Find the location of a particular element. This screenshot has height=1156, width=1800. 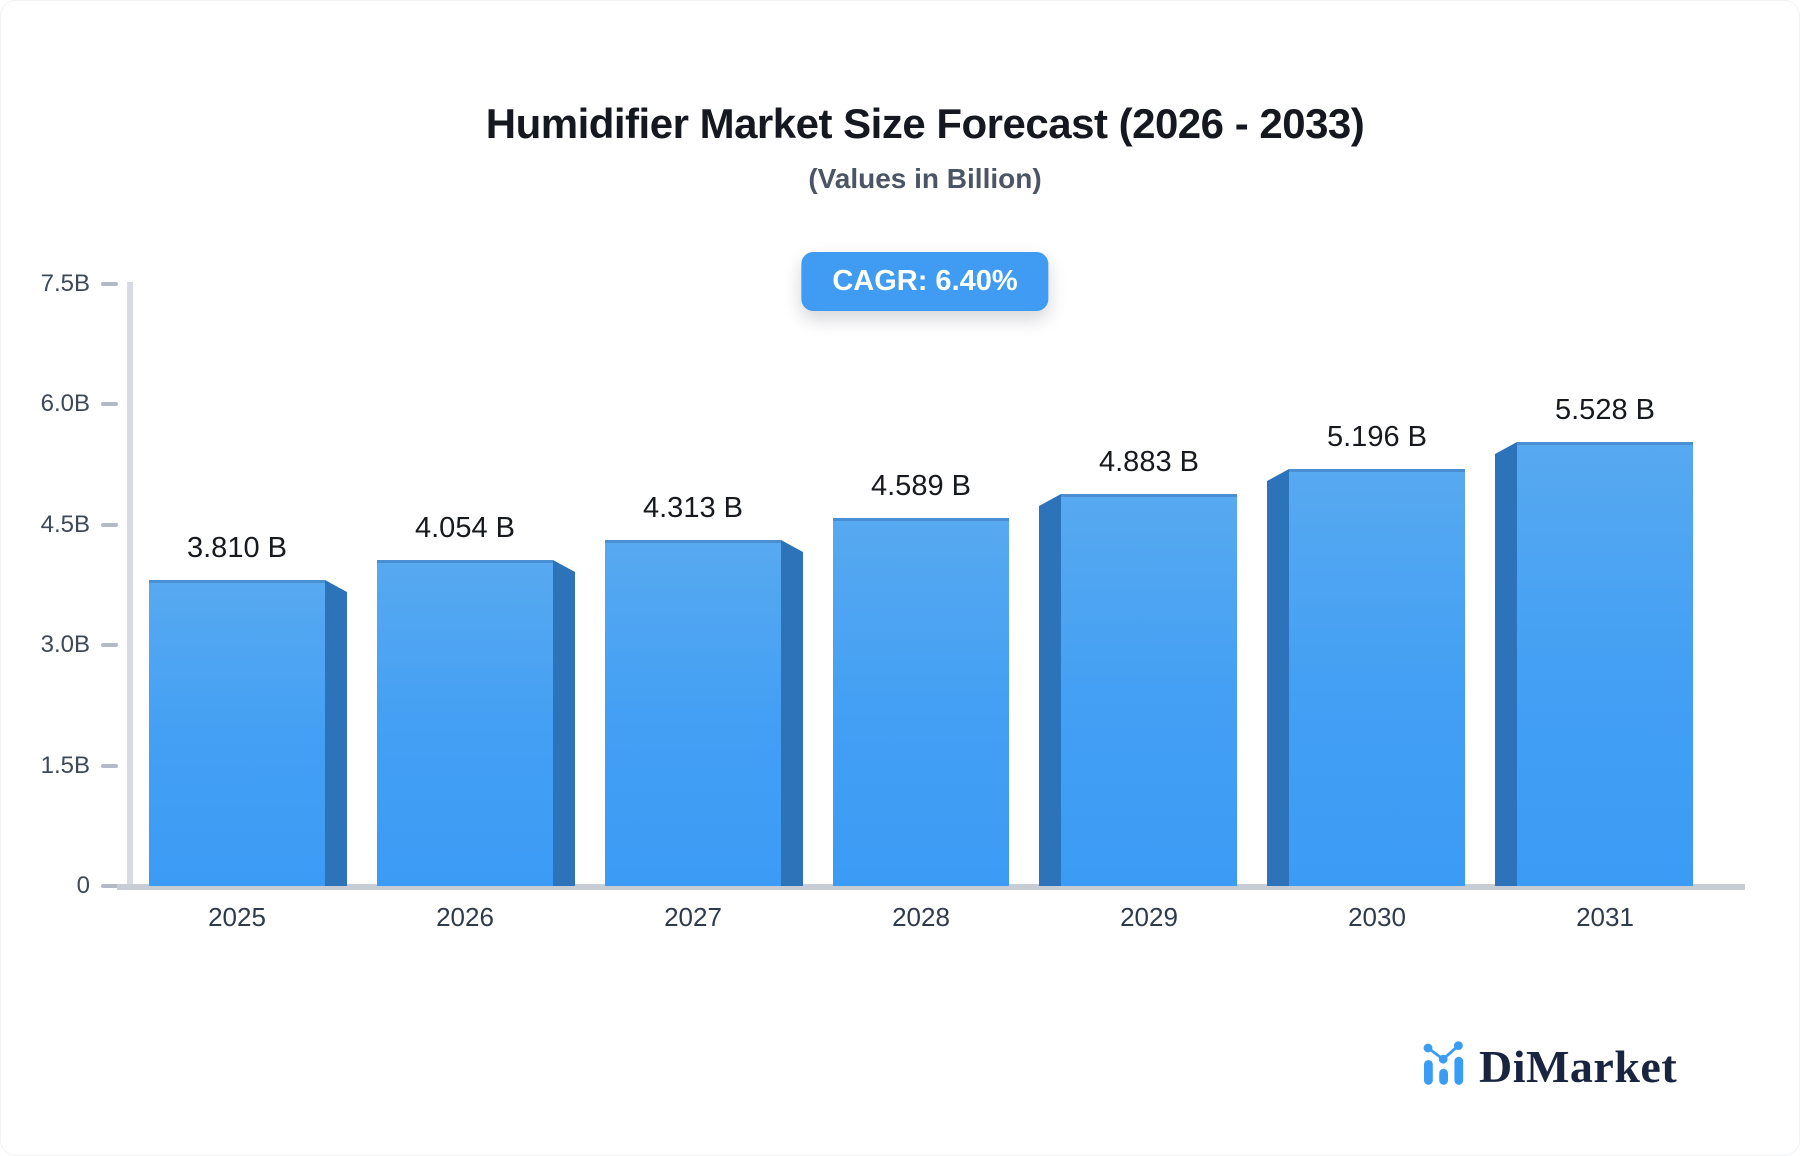

cagr-badge: CAGR: 6.40% is located at coordinates (925, 281).